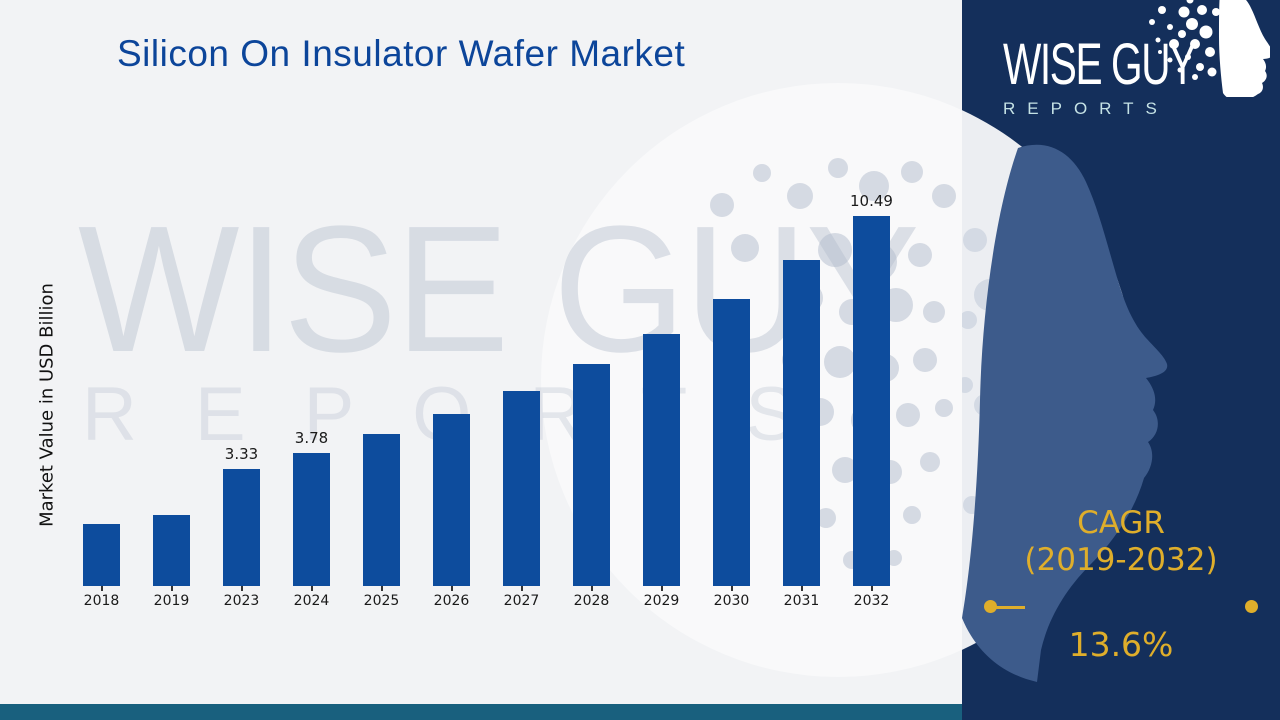 The image size is (1280, 720). Describe the element at coordinates (731, 601) in the screenshot. I see `x-label-2030: 2030` at that location.